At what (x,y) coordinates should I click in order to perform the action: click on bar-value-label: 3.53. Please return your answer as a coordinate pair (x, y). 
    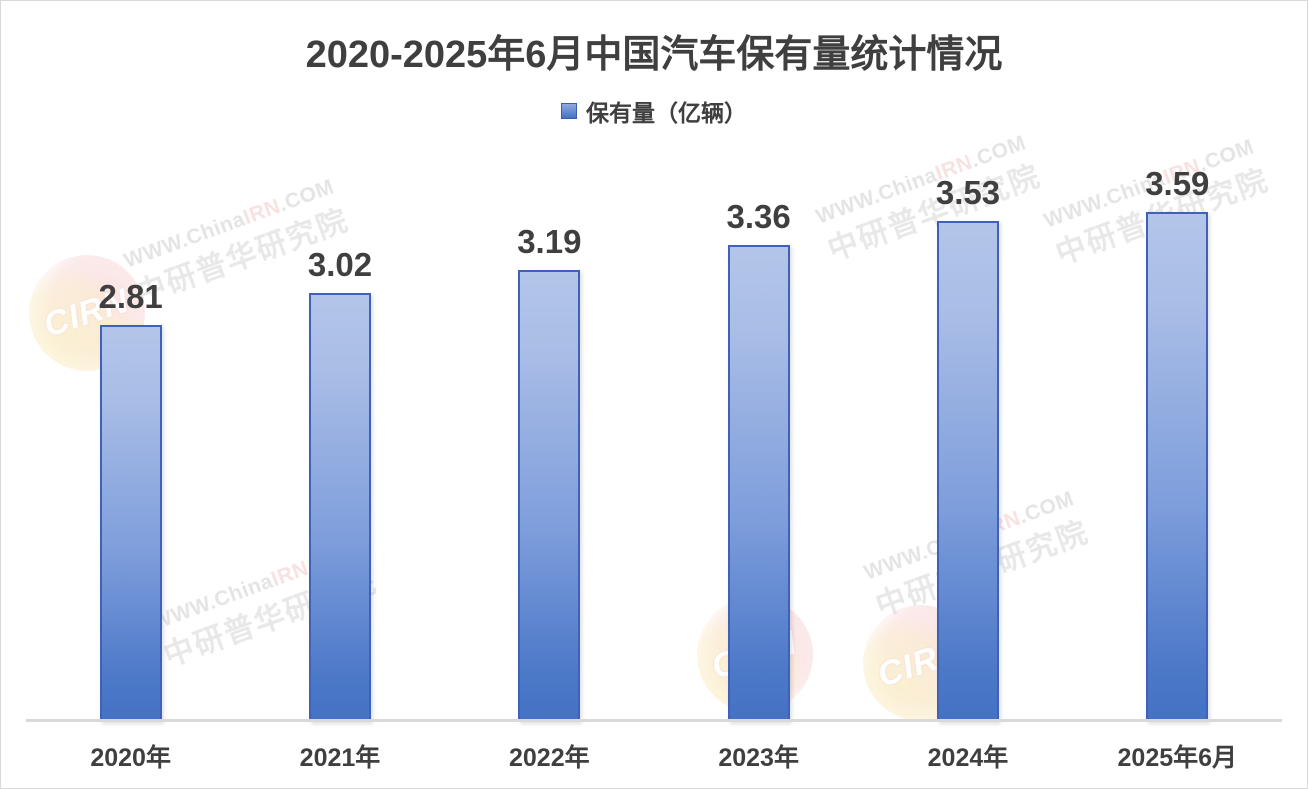
    Looking at the image, I should click on (968, 192).